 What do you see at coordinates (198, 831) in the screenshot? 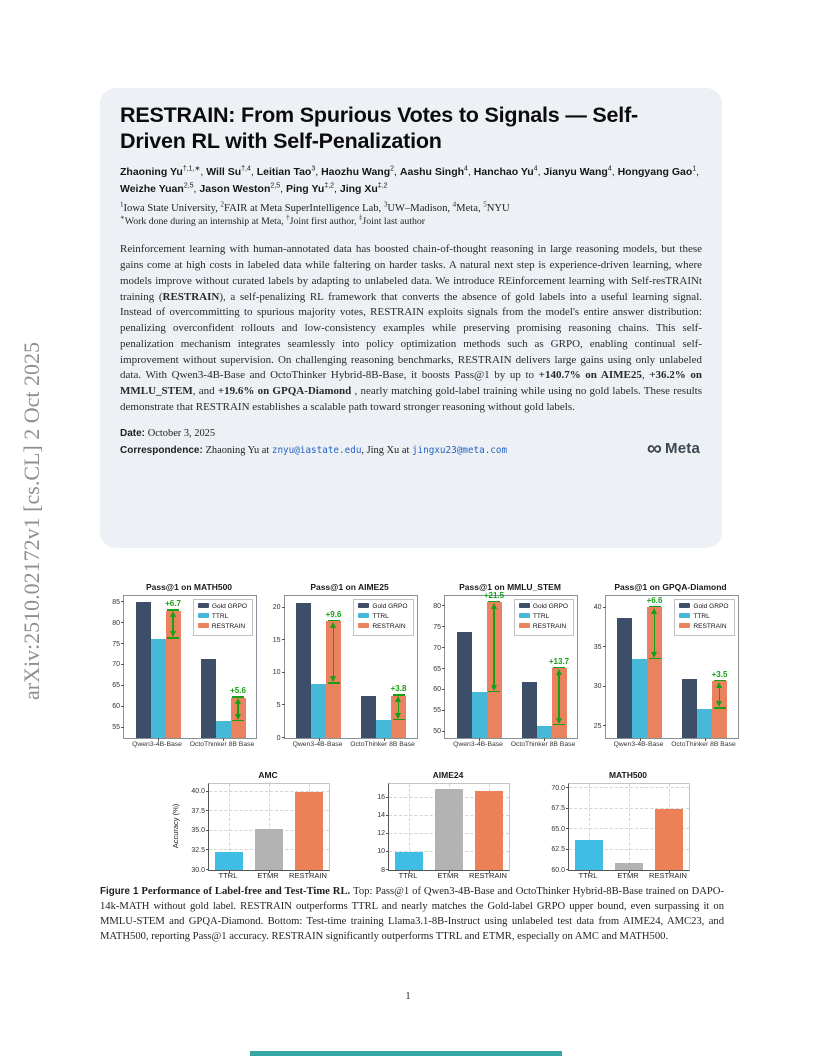
I see `y-tick-label: 35.0` at bounding box center [198, 831].